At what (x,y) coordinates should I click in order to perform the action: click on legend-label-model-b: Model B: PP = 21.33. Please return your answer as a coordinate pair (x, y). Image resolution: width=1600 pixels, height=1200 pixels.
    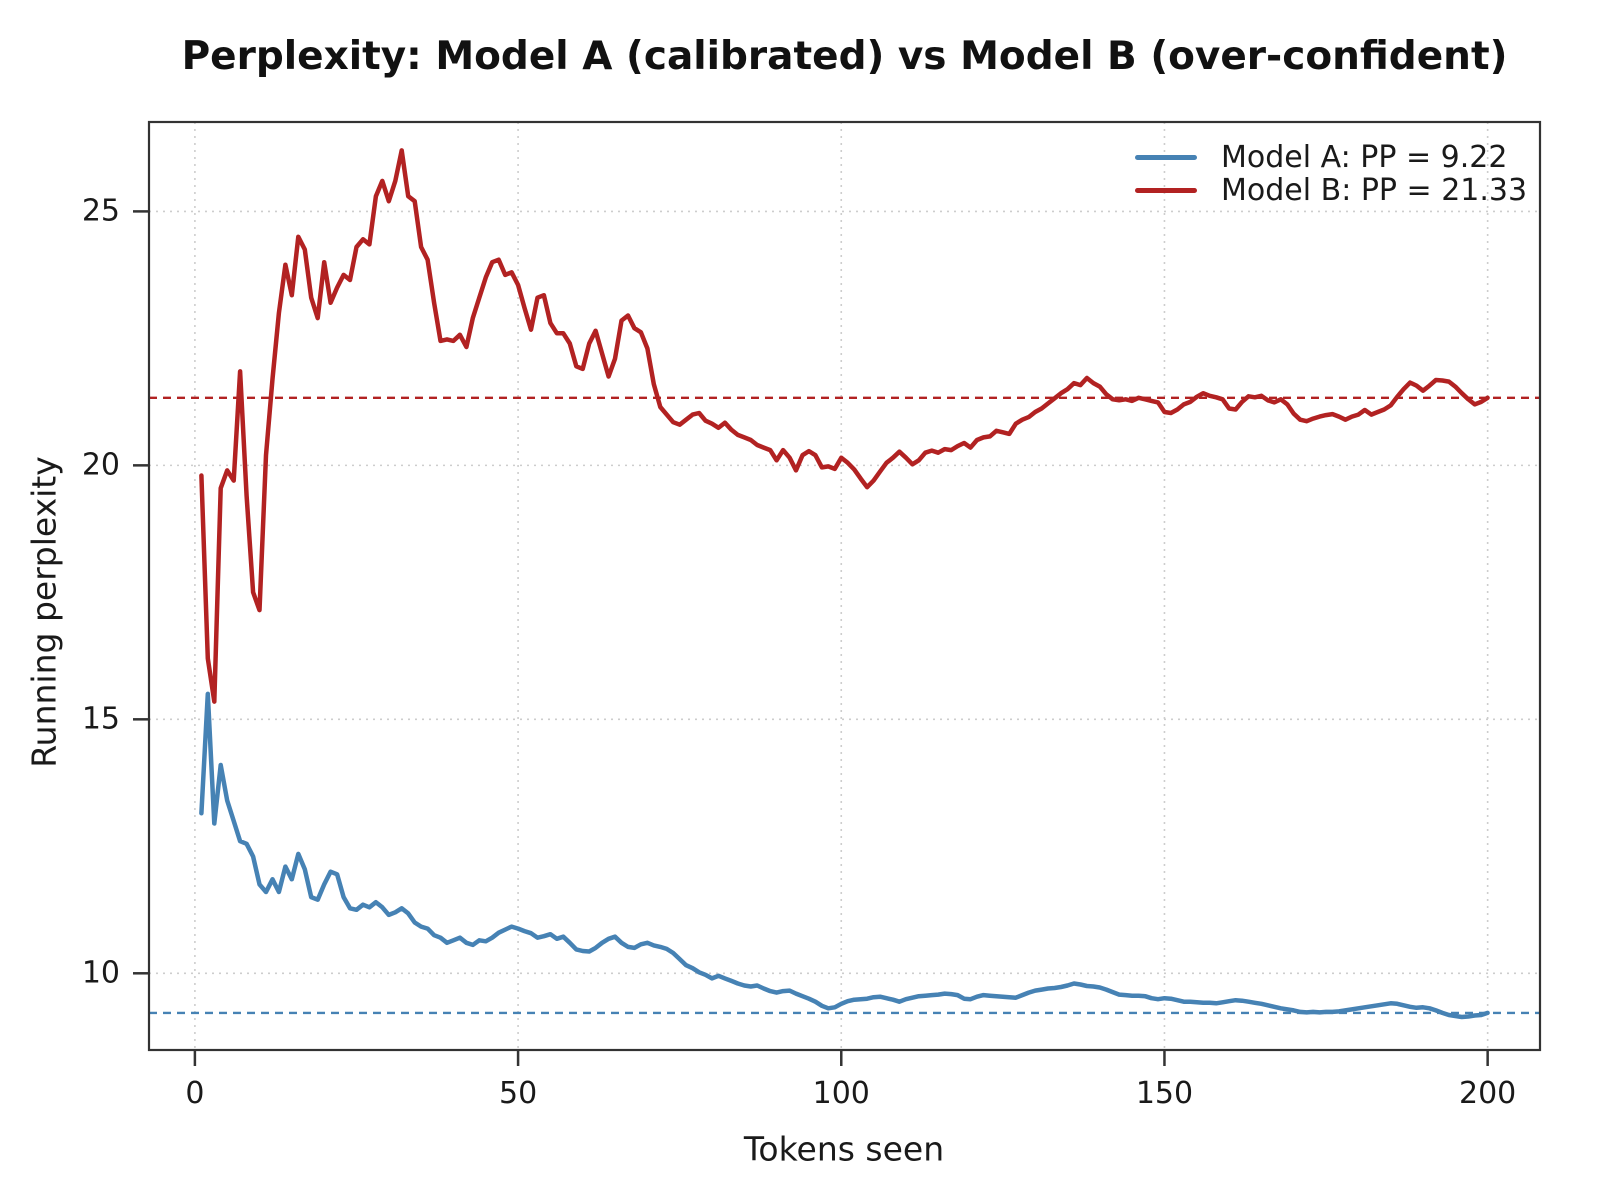
    Looking at the image, I should click on (1374, 190).